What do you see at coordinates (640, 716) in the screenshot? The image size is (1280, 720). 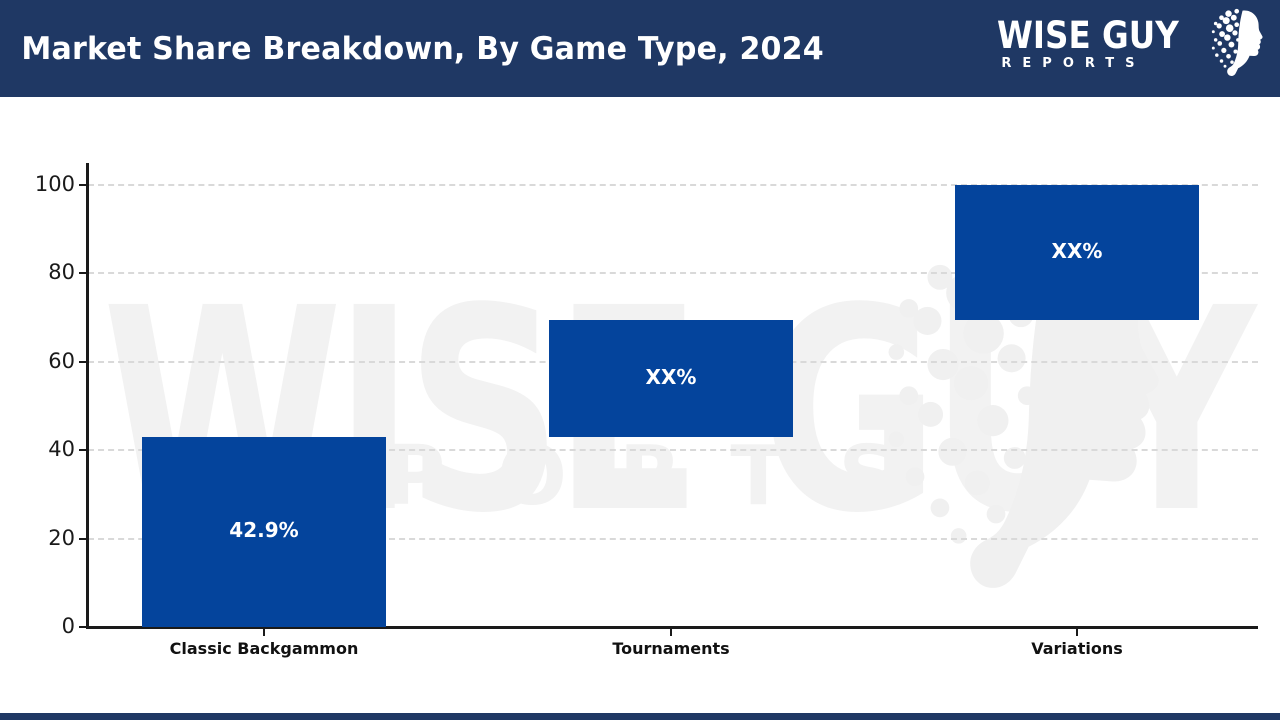 I see `footer-bar` at bounding box center [640, 716].